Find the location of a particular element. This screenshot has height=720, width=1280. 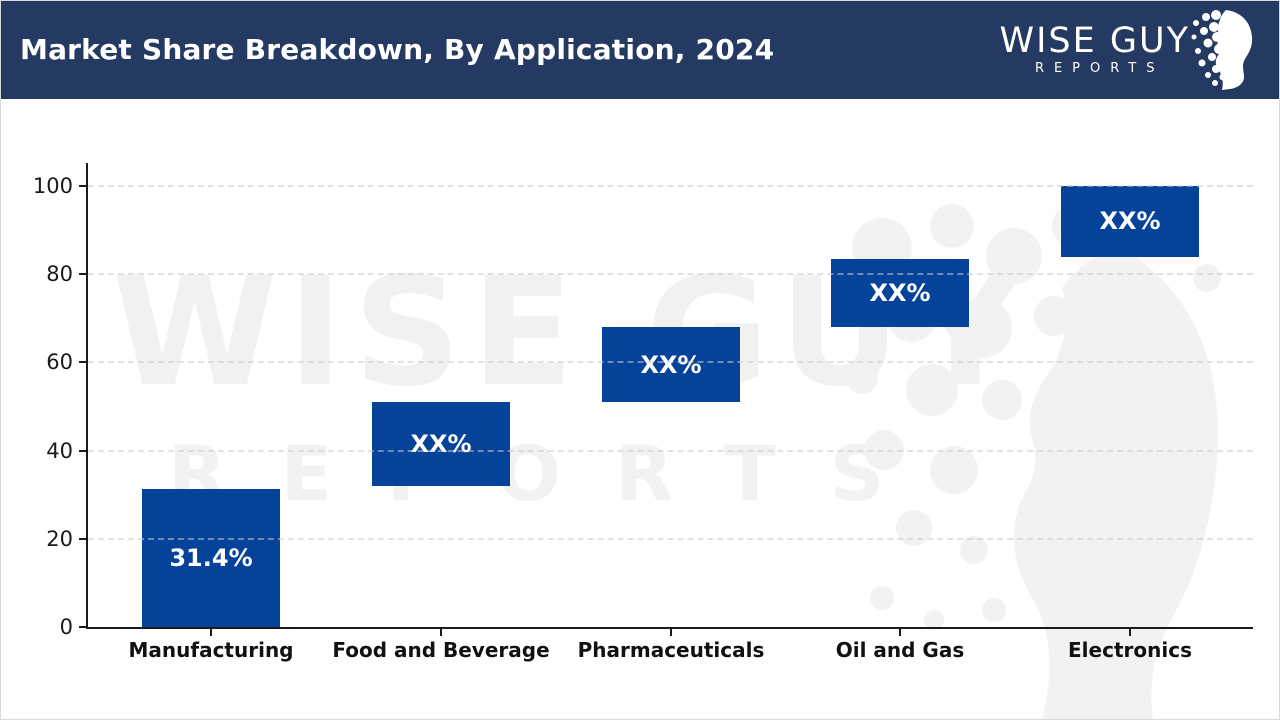

y-tick-label: 60 is located at coordinates (59, 362).